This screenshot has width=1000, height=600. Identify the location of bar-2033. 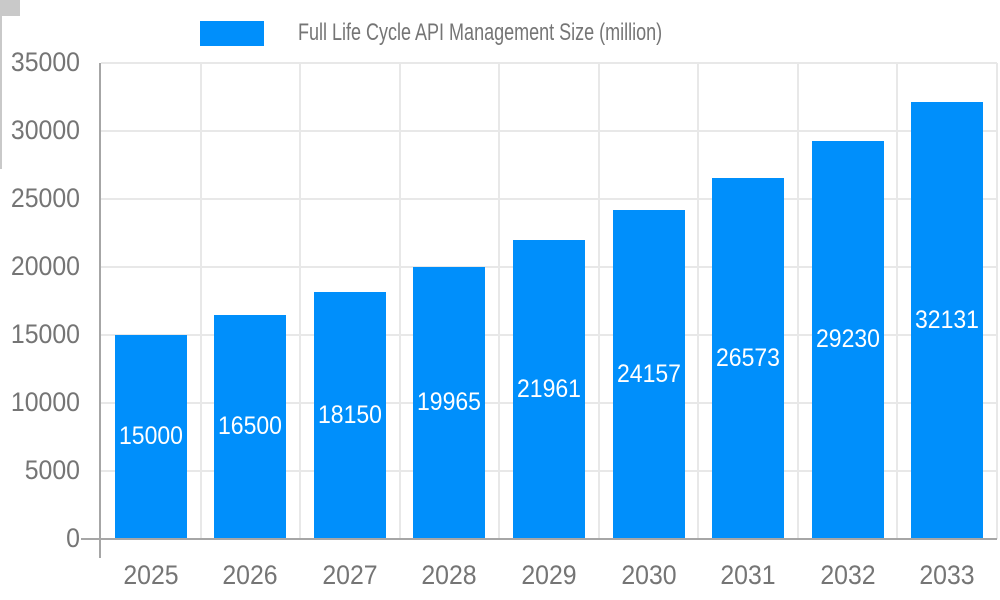
(947, 320).